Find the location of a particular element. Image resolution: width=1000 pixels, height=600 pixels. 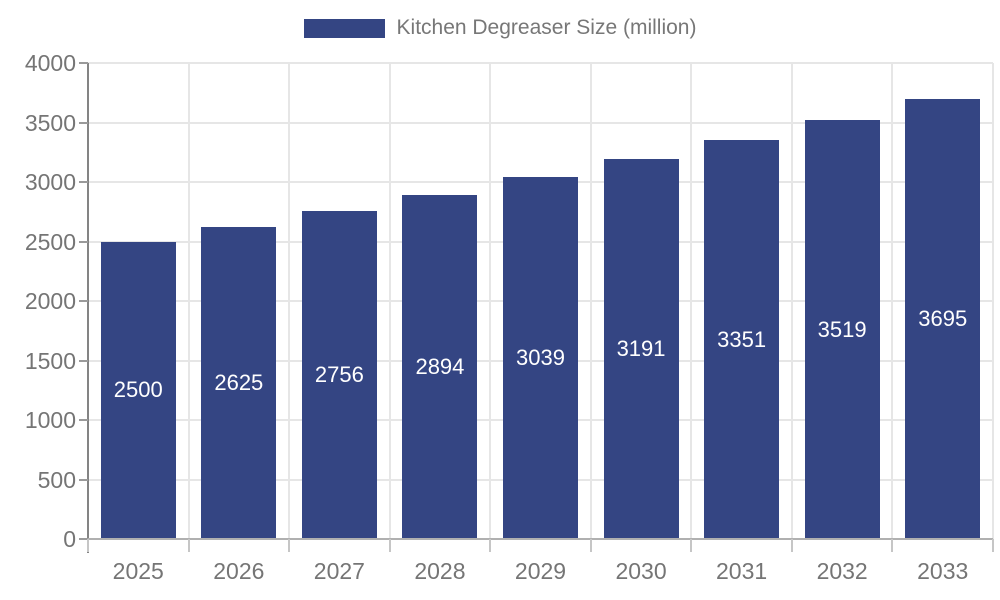

x-axis-tick-label: 2032 is located at coordinates (842, 571).